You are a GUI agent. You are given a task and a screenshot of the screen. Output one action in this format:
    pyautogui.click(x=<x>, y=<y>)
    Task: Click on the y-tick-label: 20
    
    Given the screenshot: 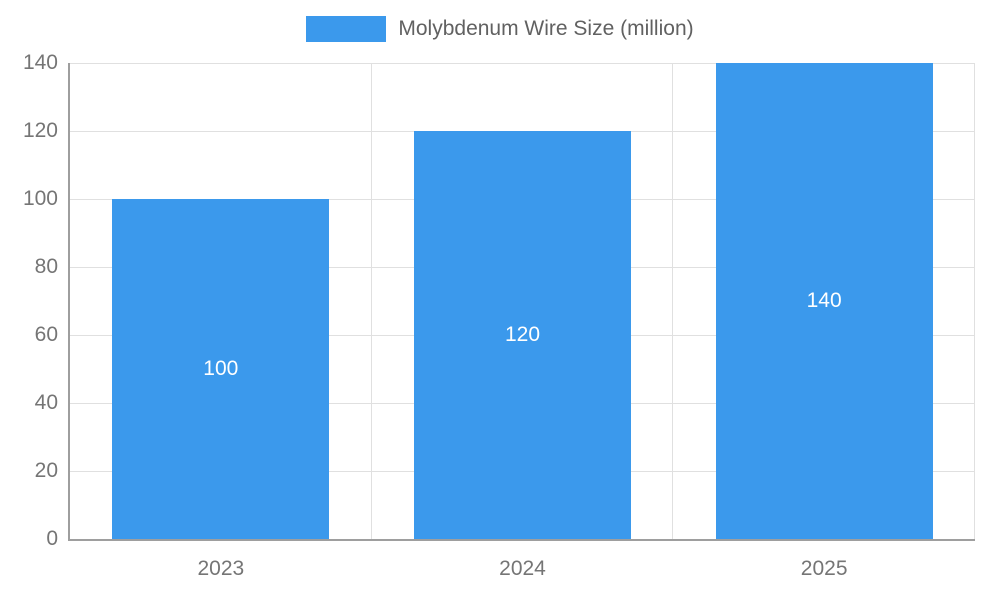 What is the action you would take?
    pyautogui.click(x=46, y=470)
    